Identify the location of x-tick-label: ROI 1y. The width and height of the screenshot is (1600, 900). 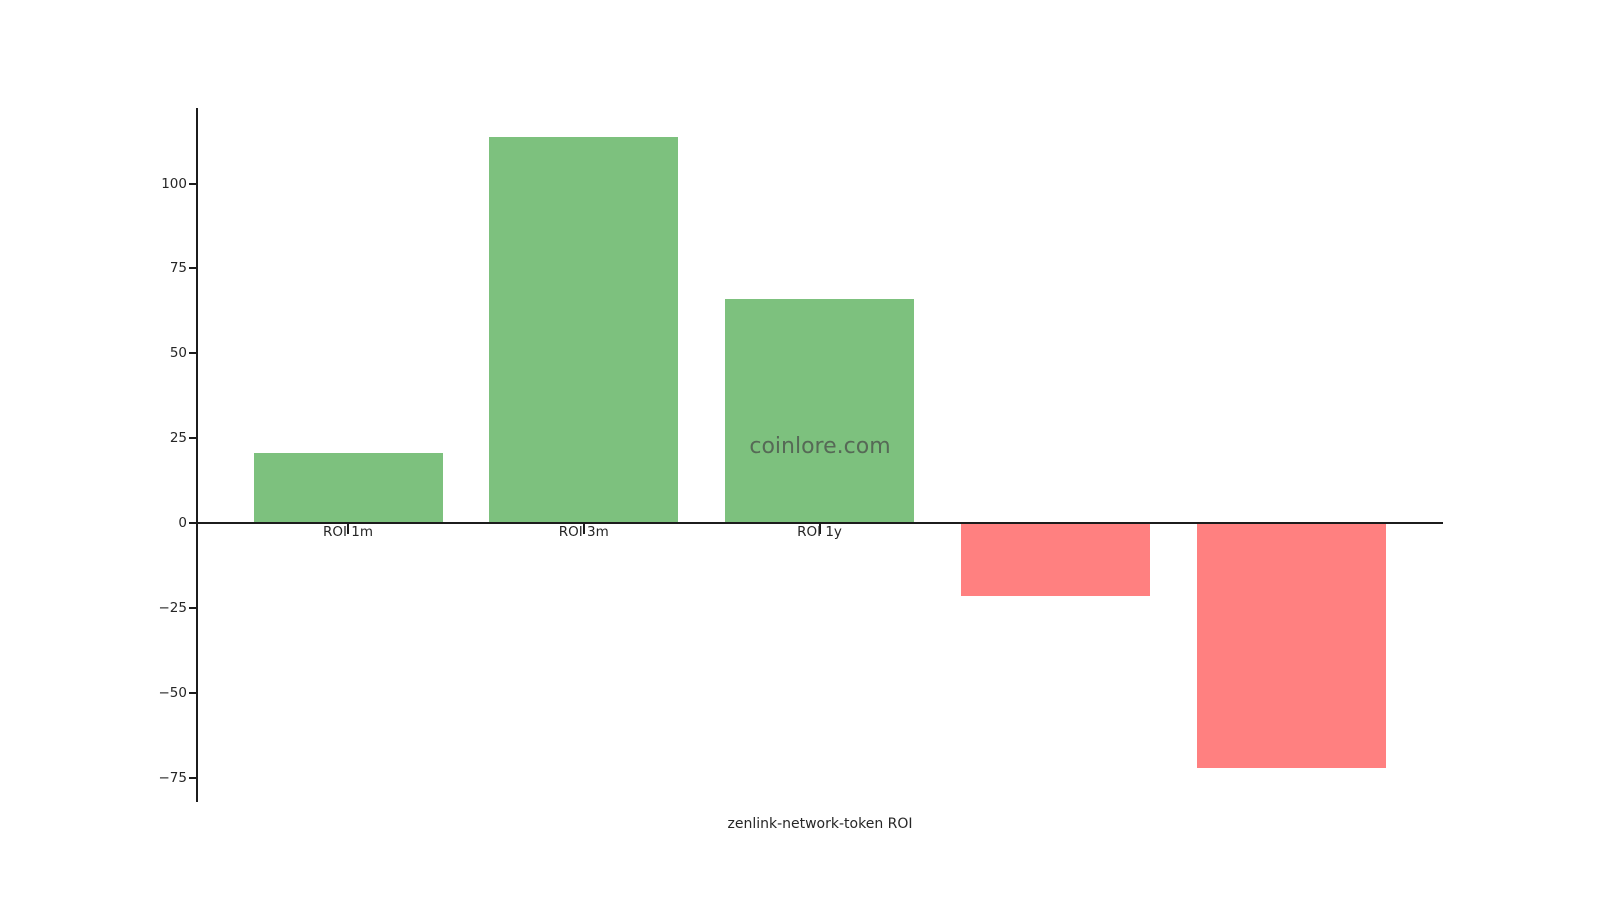
(819, 532).